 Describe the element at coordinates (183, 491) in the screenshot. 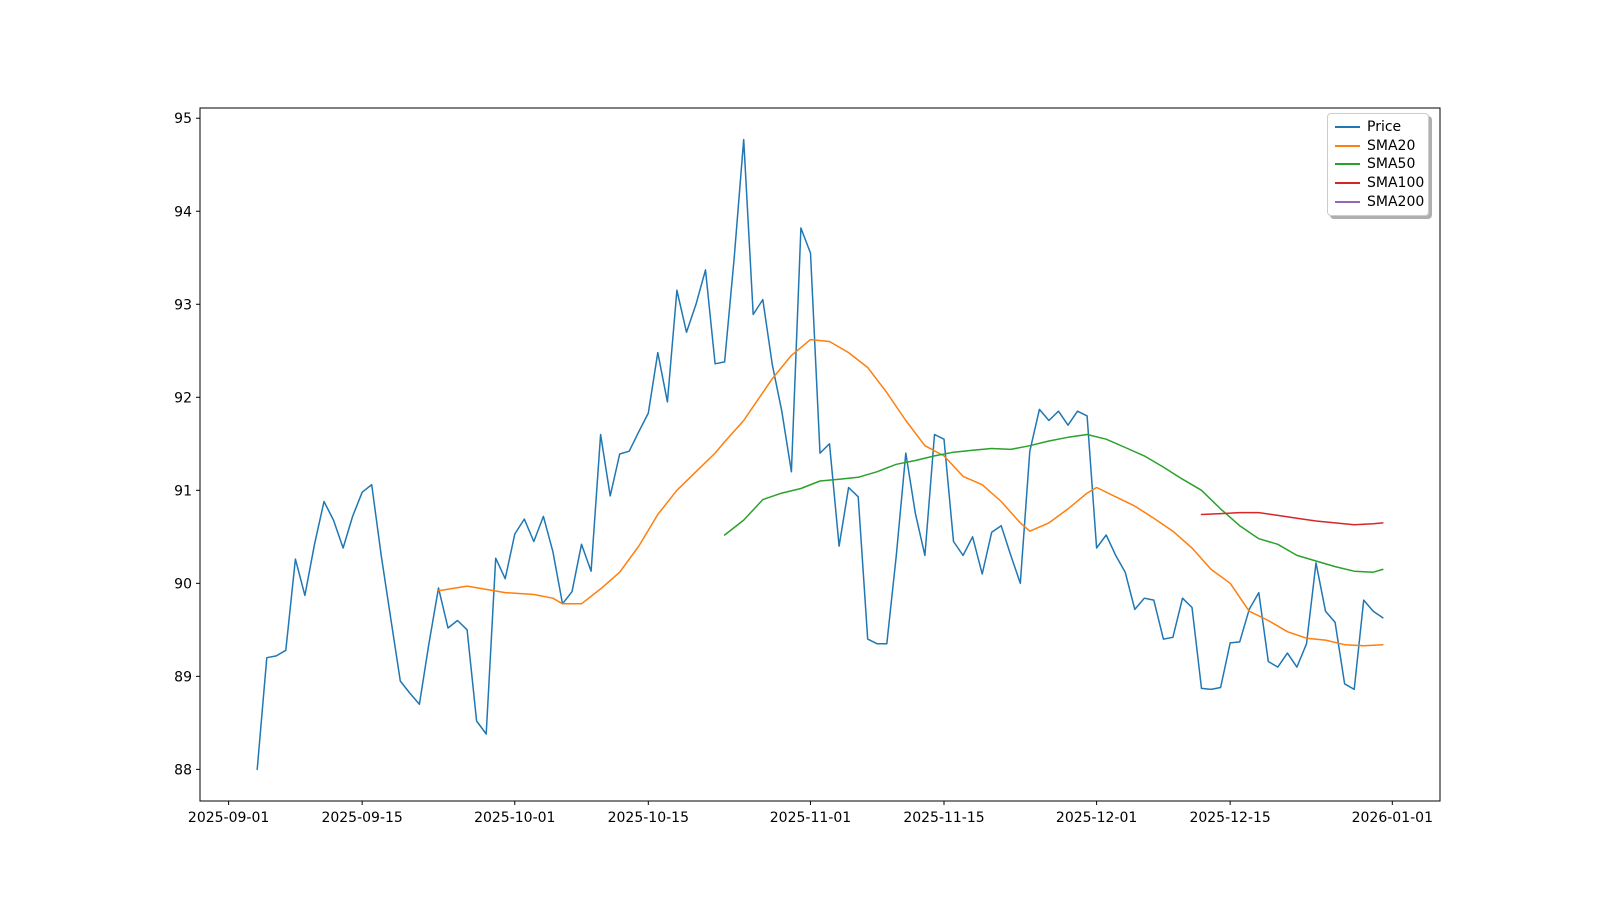

I see `y-tick-label: 91` at that location.